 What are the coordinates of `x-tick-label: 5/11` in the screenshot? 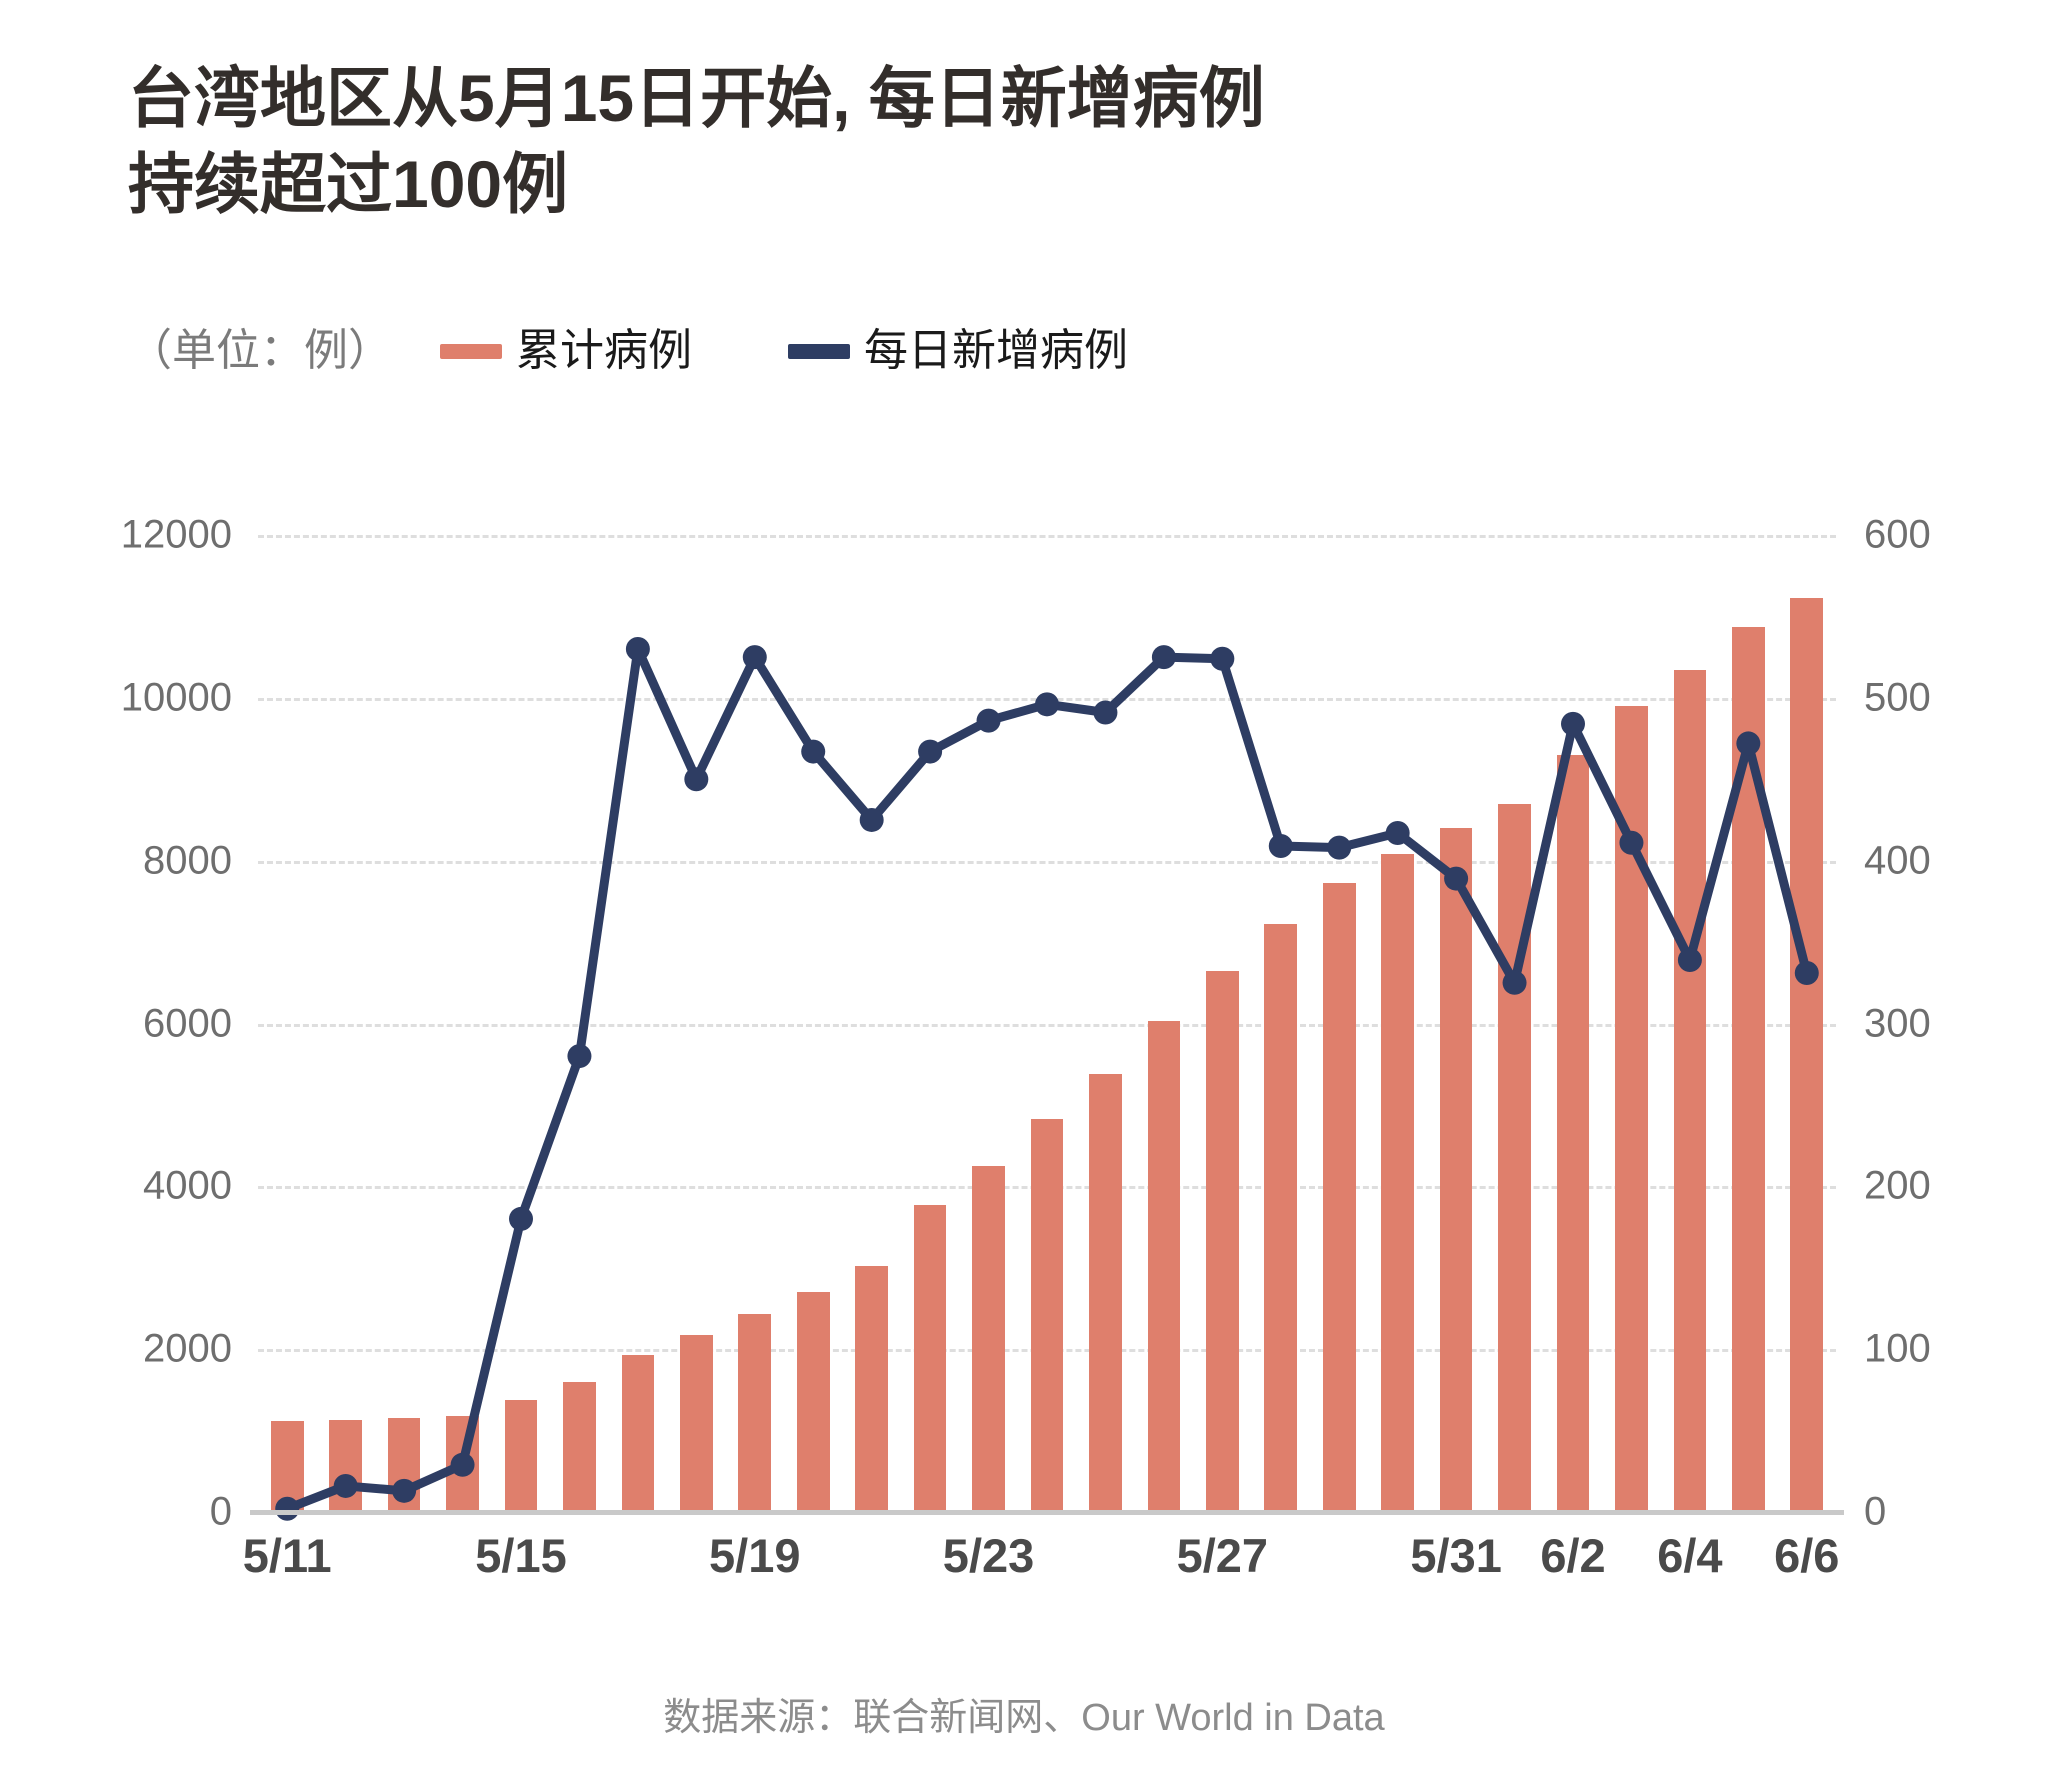 It's located at (287, 1555).